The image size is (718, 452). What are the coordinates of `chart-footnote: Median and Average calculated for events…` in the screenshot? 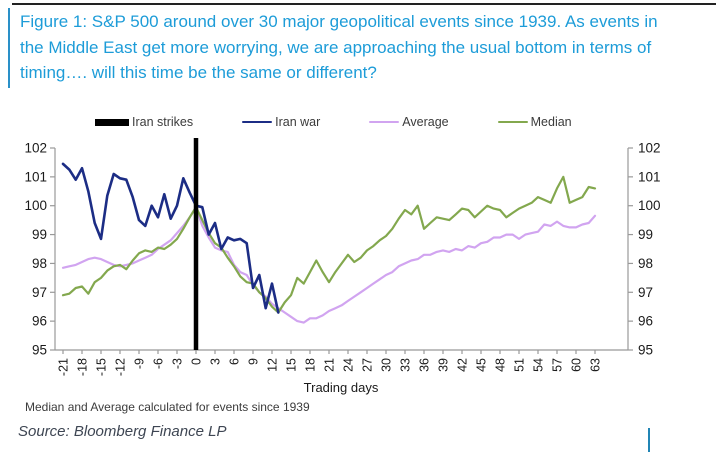 It's located at (167, 407).